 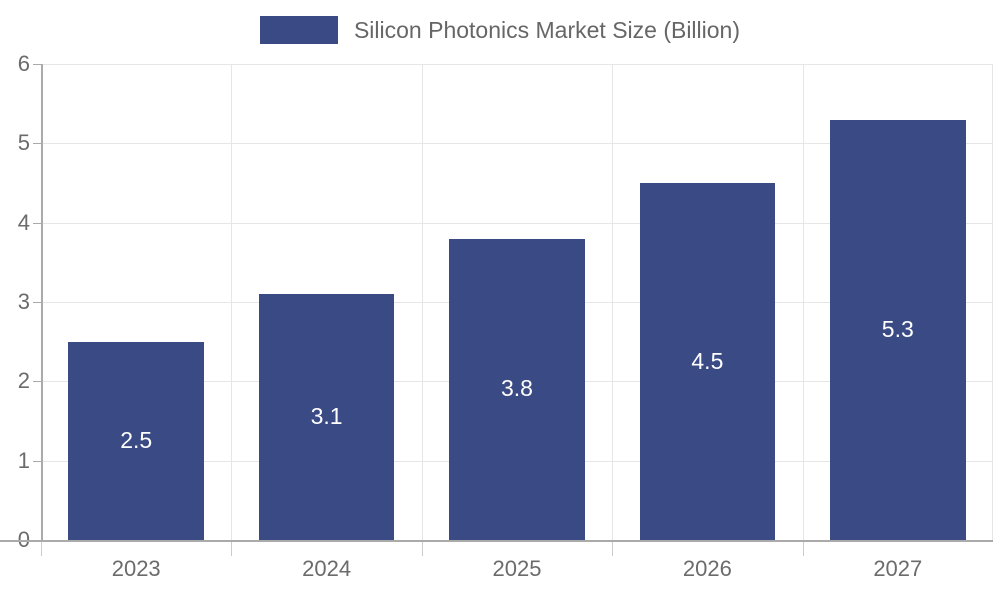 I want to click on y-tick-label-4: 4, so click(x=23, y=222).